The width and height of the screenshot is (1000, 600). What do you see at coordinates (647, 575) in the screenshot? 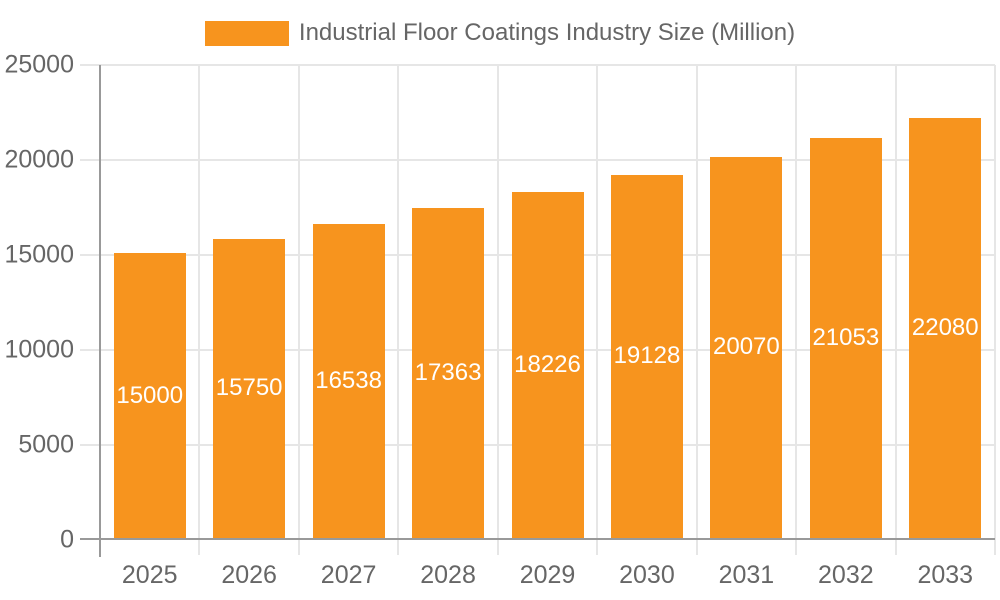
I see `x-tick-label: 2030` at bounding box center [647, 575].